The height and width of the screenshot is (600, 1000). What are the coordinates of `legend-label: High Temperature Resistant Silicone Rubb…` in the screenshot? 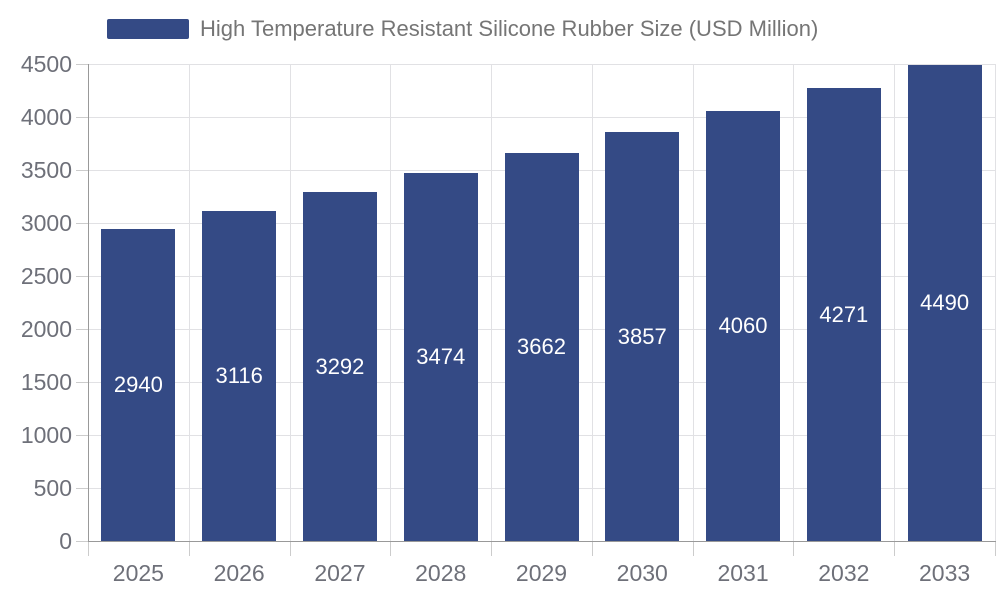 It's located at (509, 28).